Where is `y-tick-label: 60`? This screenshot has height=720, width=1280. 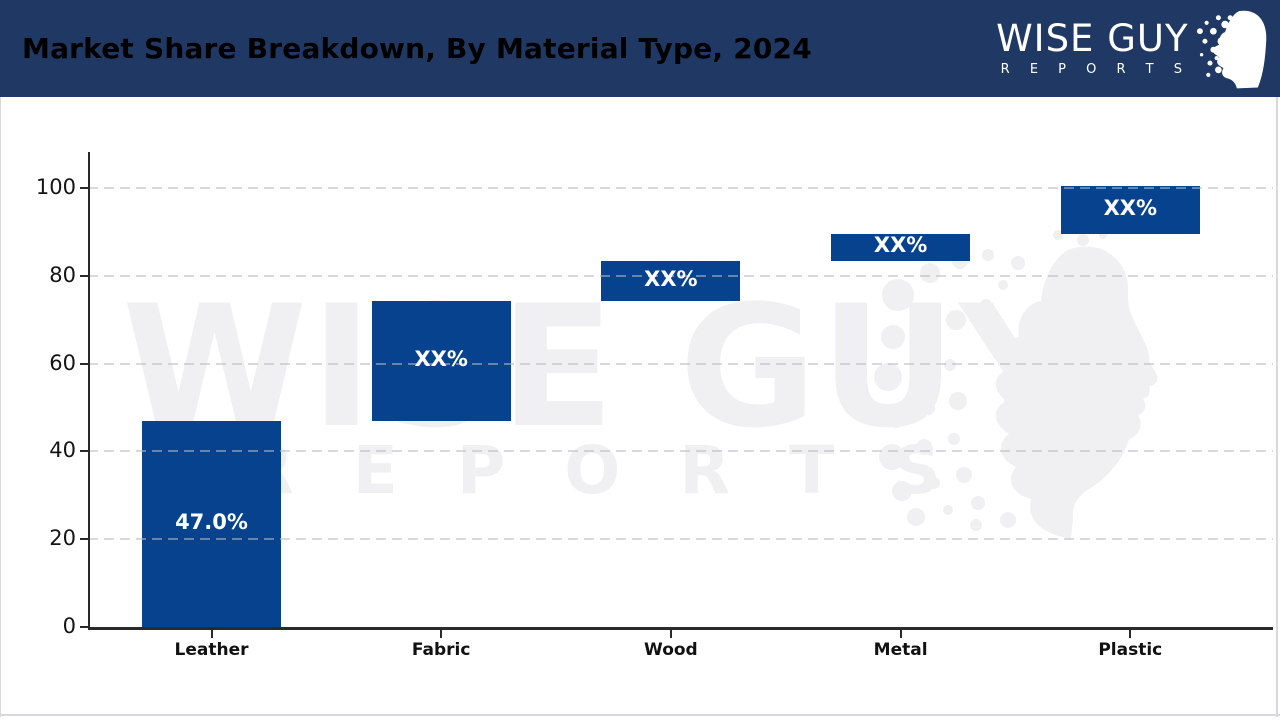
y-tick-label: 60 is located at coordinates (62, 362).